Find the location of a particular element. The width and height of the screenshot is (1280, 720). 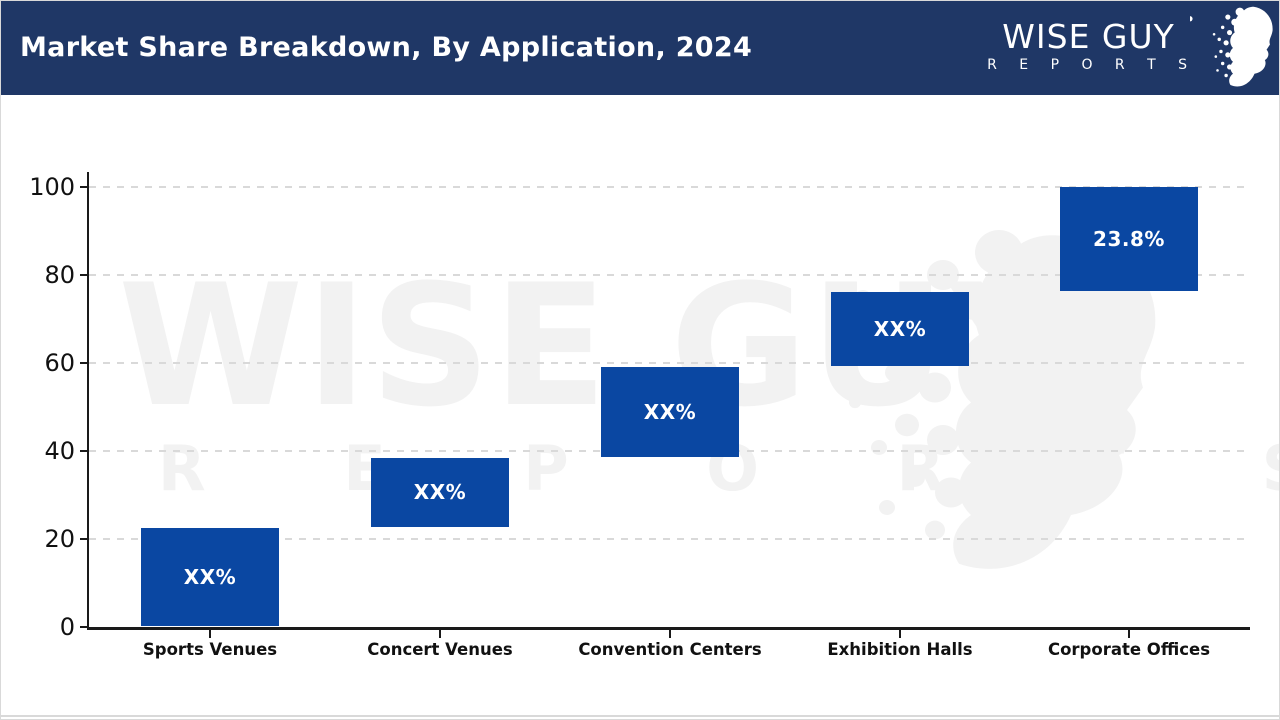

logo-sub-text: R E P O R T S is located at coordinates (1091, 65).